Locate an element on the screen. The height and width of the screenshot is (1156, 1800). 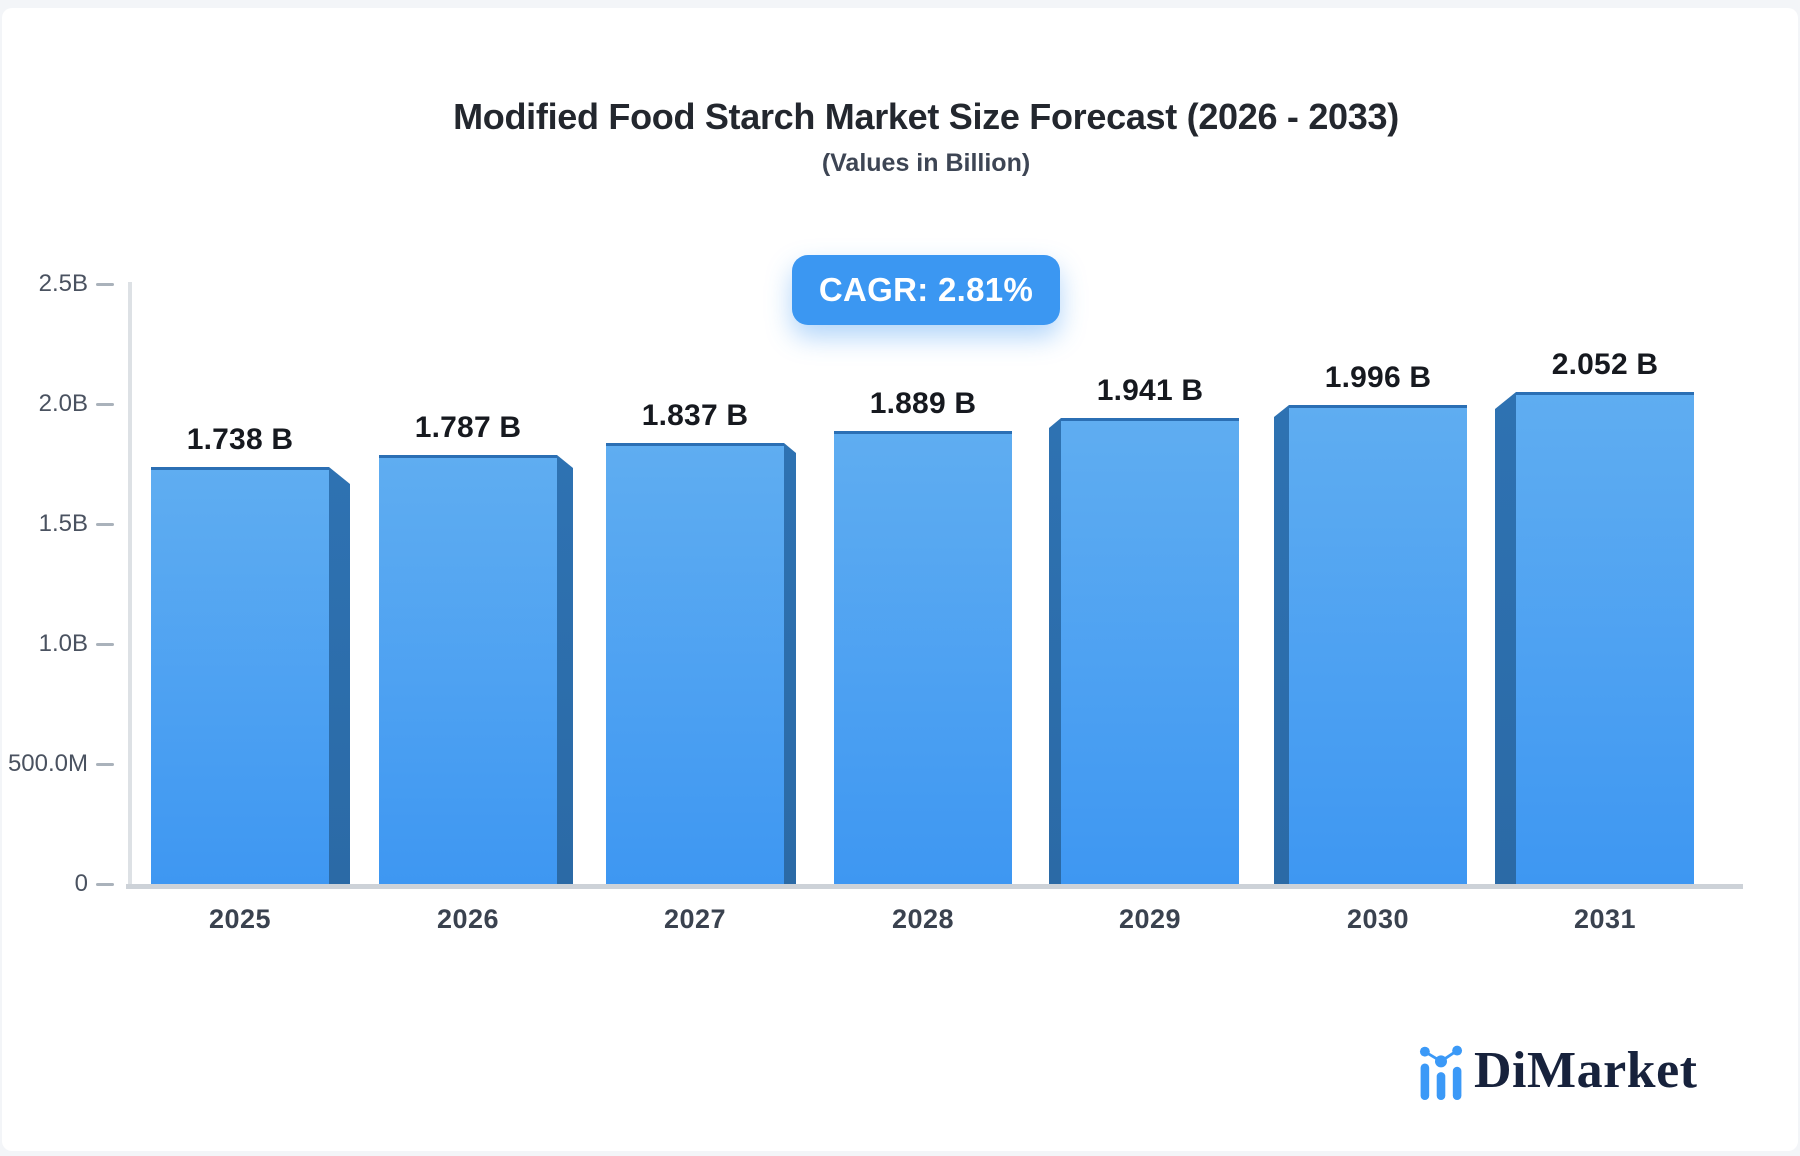
bar-2028 is located at coordinates (923, 657).